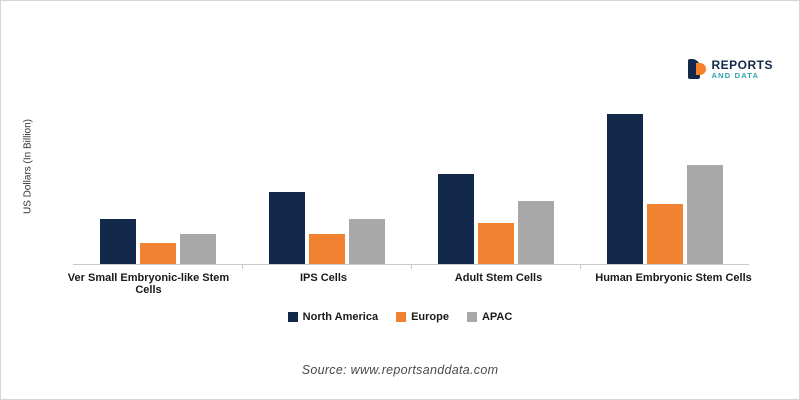  Describe the element at coordinates (735, 75) in the screenshot. I see `logo-text-anddata: AND DATA` at that location.